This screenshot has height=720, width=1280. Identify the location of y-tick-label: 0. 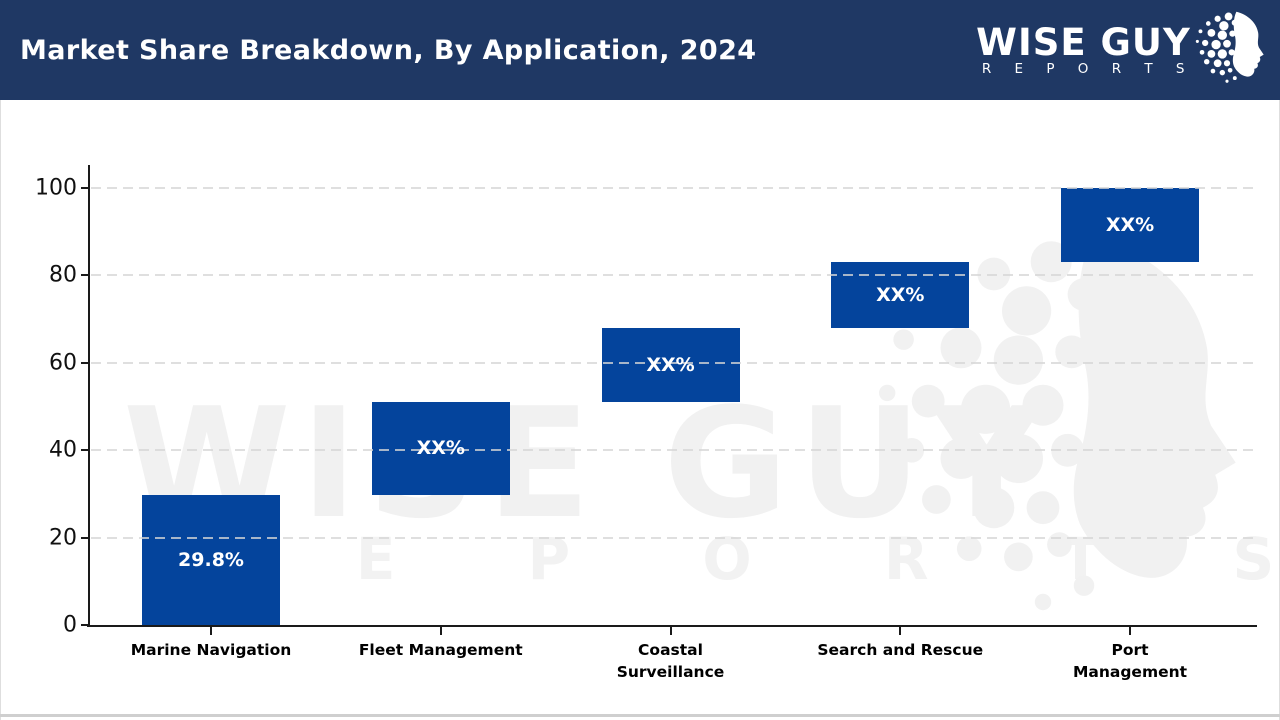
(70, 625).